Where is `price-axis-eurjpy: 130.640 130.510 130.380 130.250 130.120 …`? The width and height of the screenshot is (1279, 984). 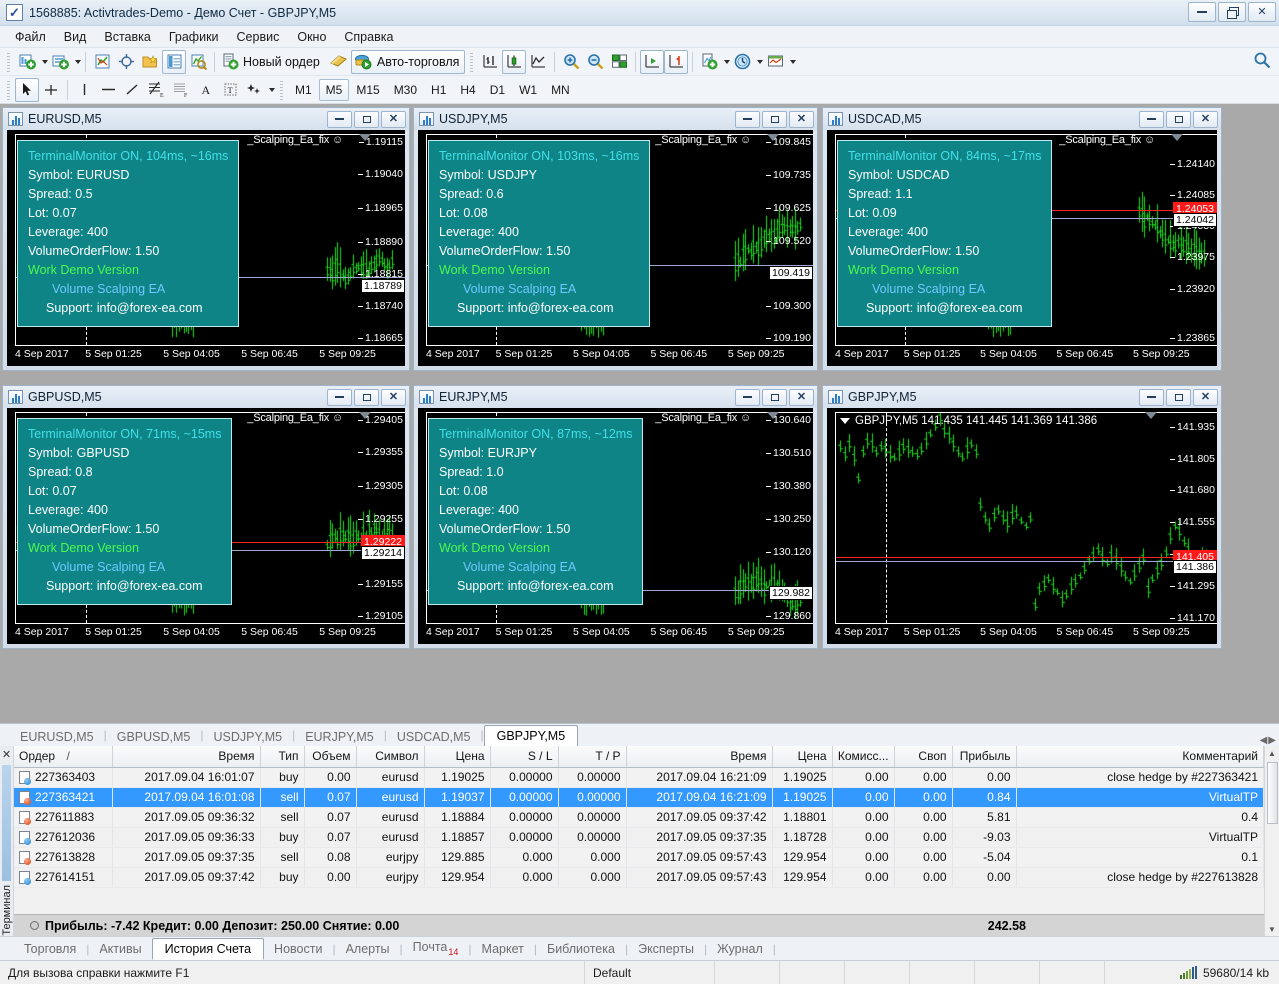 price-axis-eurjpy: 130.640 130.510 130.380 130.250 130.120 … is located at coordinates (783, 518).